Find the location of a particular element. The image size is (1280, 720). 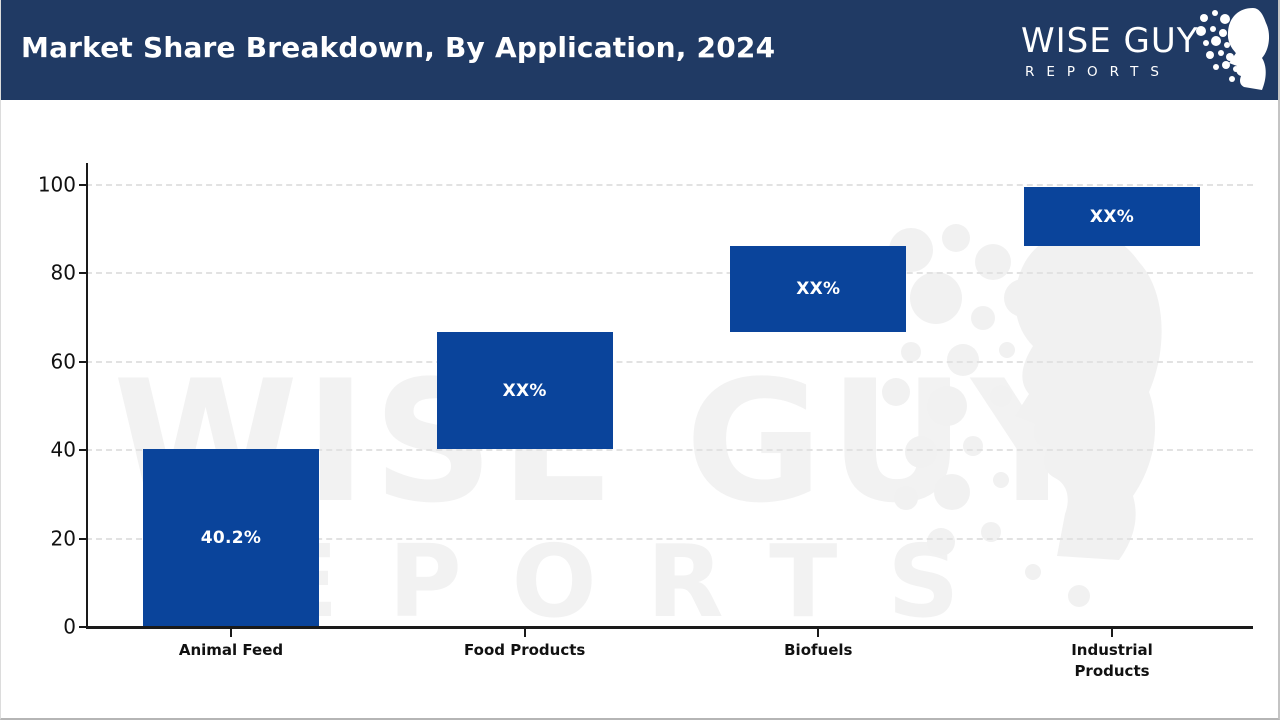

y-tick-label: 60 is located at coordinates (63, 361).